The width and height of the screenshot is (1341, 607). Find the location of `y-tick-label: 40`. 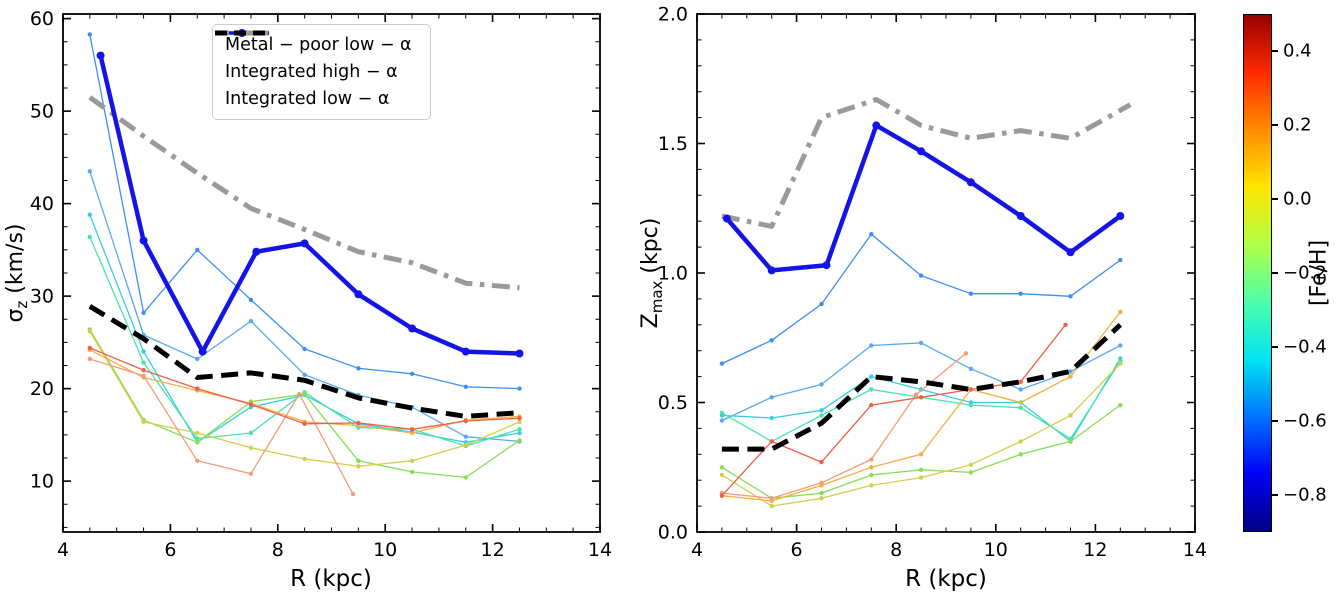

y-tick-label: 40 is located at coordinates (42, 204).